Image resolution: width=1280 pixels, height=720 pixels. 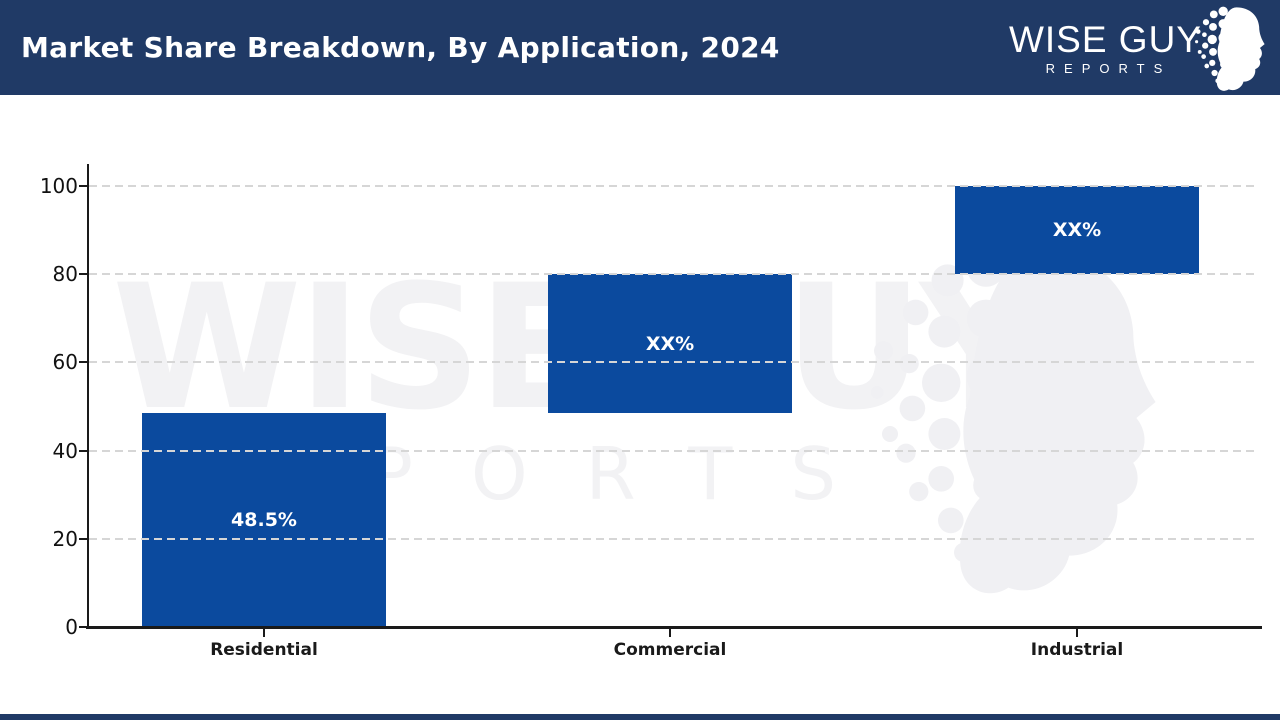 I want to click on bar-value-label: 48.5%, so click(x=264, y=520).